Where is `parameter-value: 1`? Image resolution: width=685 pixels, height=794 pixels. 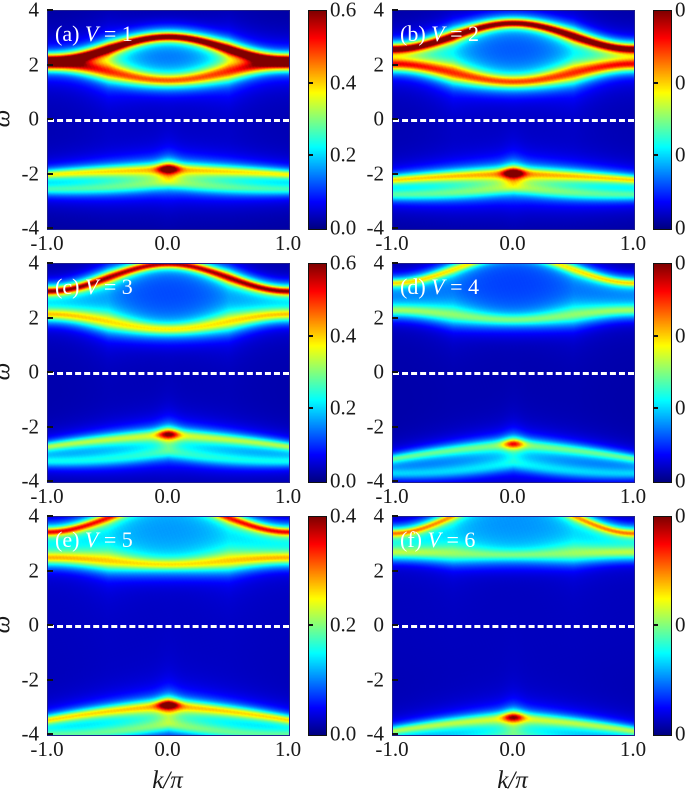 parameter-value: 1 is located at coordinates (127, 33).